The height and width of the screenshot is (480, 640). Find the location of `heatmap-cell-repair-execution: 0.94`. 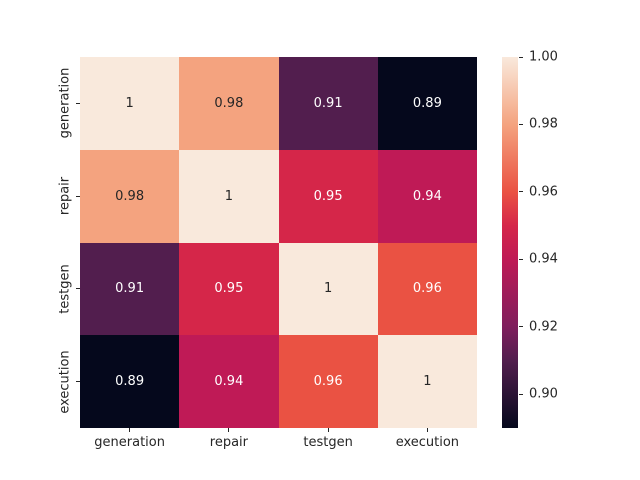

heatmap-cell-repair-execution: 0.94 is located at coordinates (427, 196).